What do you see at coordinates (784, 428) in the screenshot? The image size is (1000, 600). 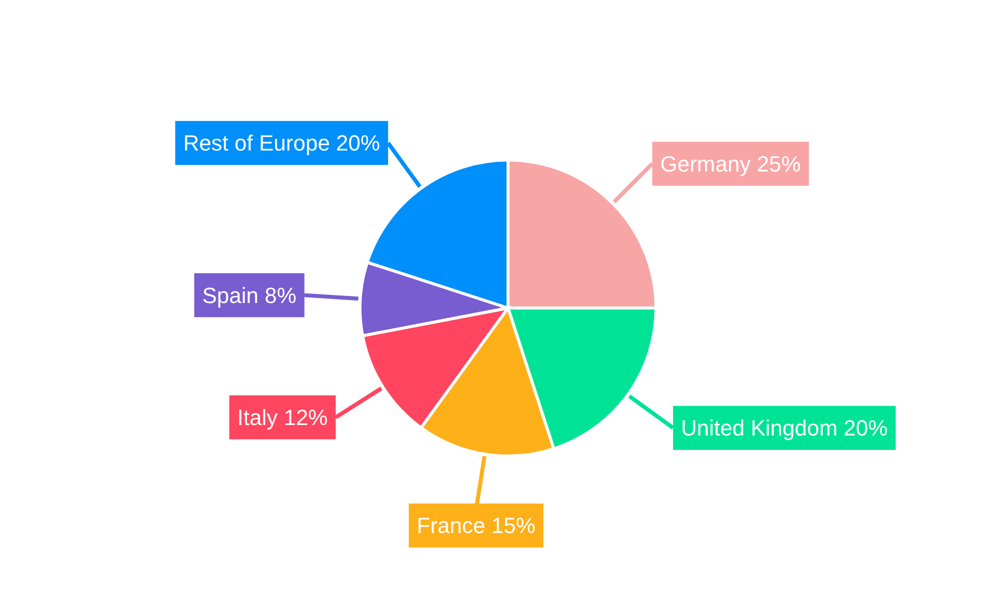 I see `slice-label: United Kingdom 20%` at bounding box center [784, 428].